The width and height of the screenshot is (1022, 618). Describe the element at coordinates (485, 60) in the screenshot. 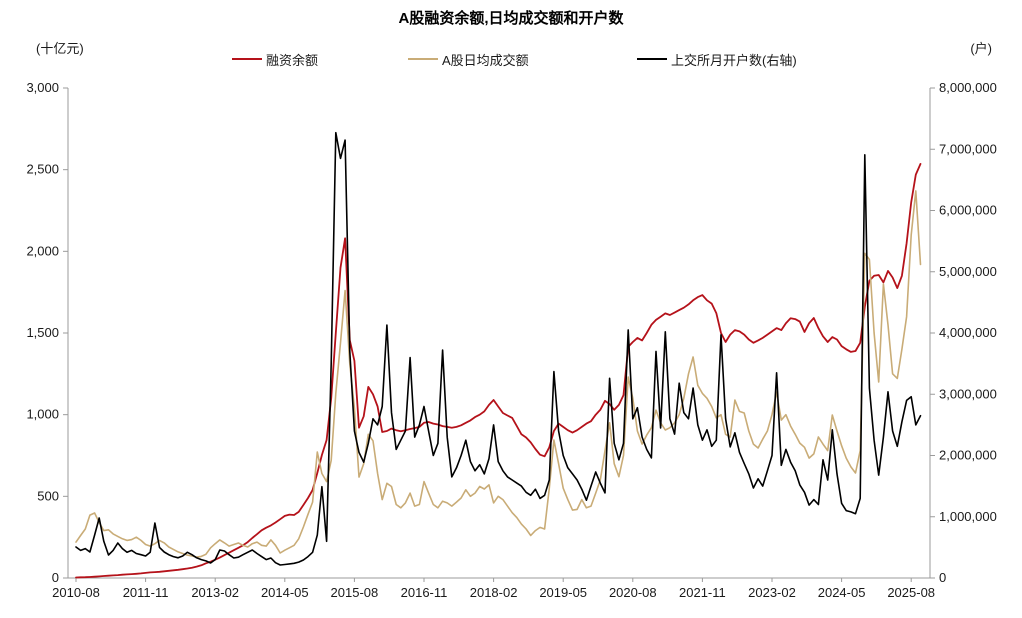

I see `legend-label-daily_turnover: A股日均成交额` at that location.